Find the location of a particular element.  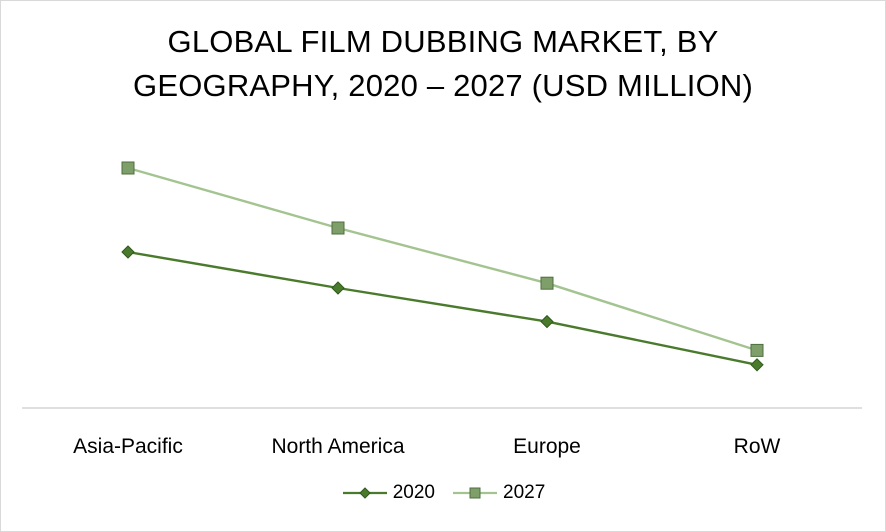

legend-label-2020: 2020 is located at coordinates (413, 492).